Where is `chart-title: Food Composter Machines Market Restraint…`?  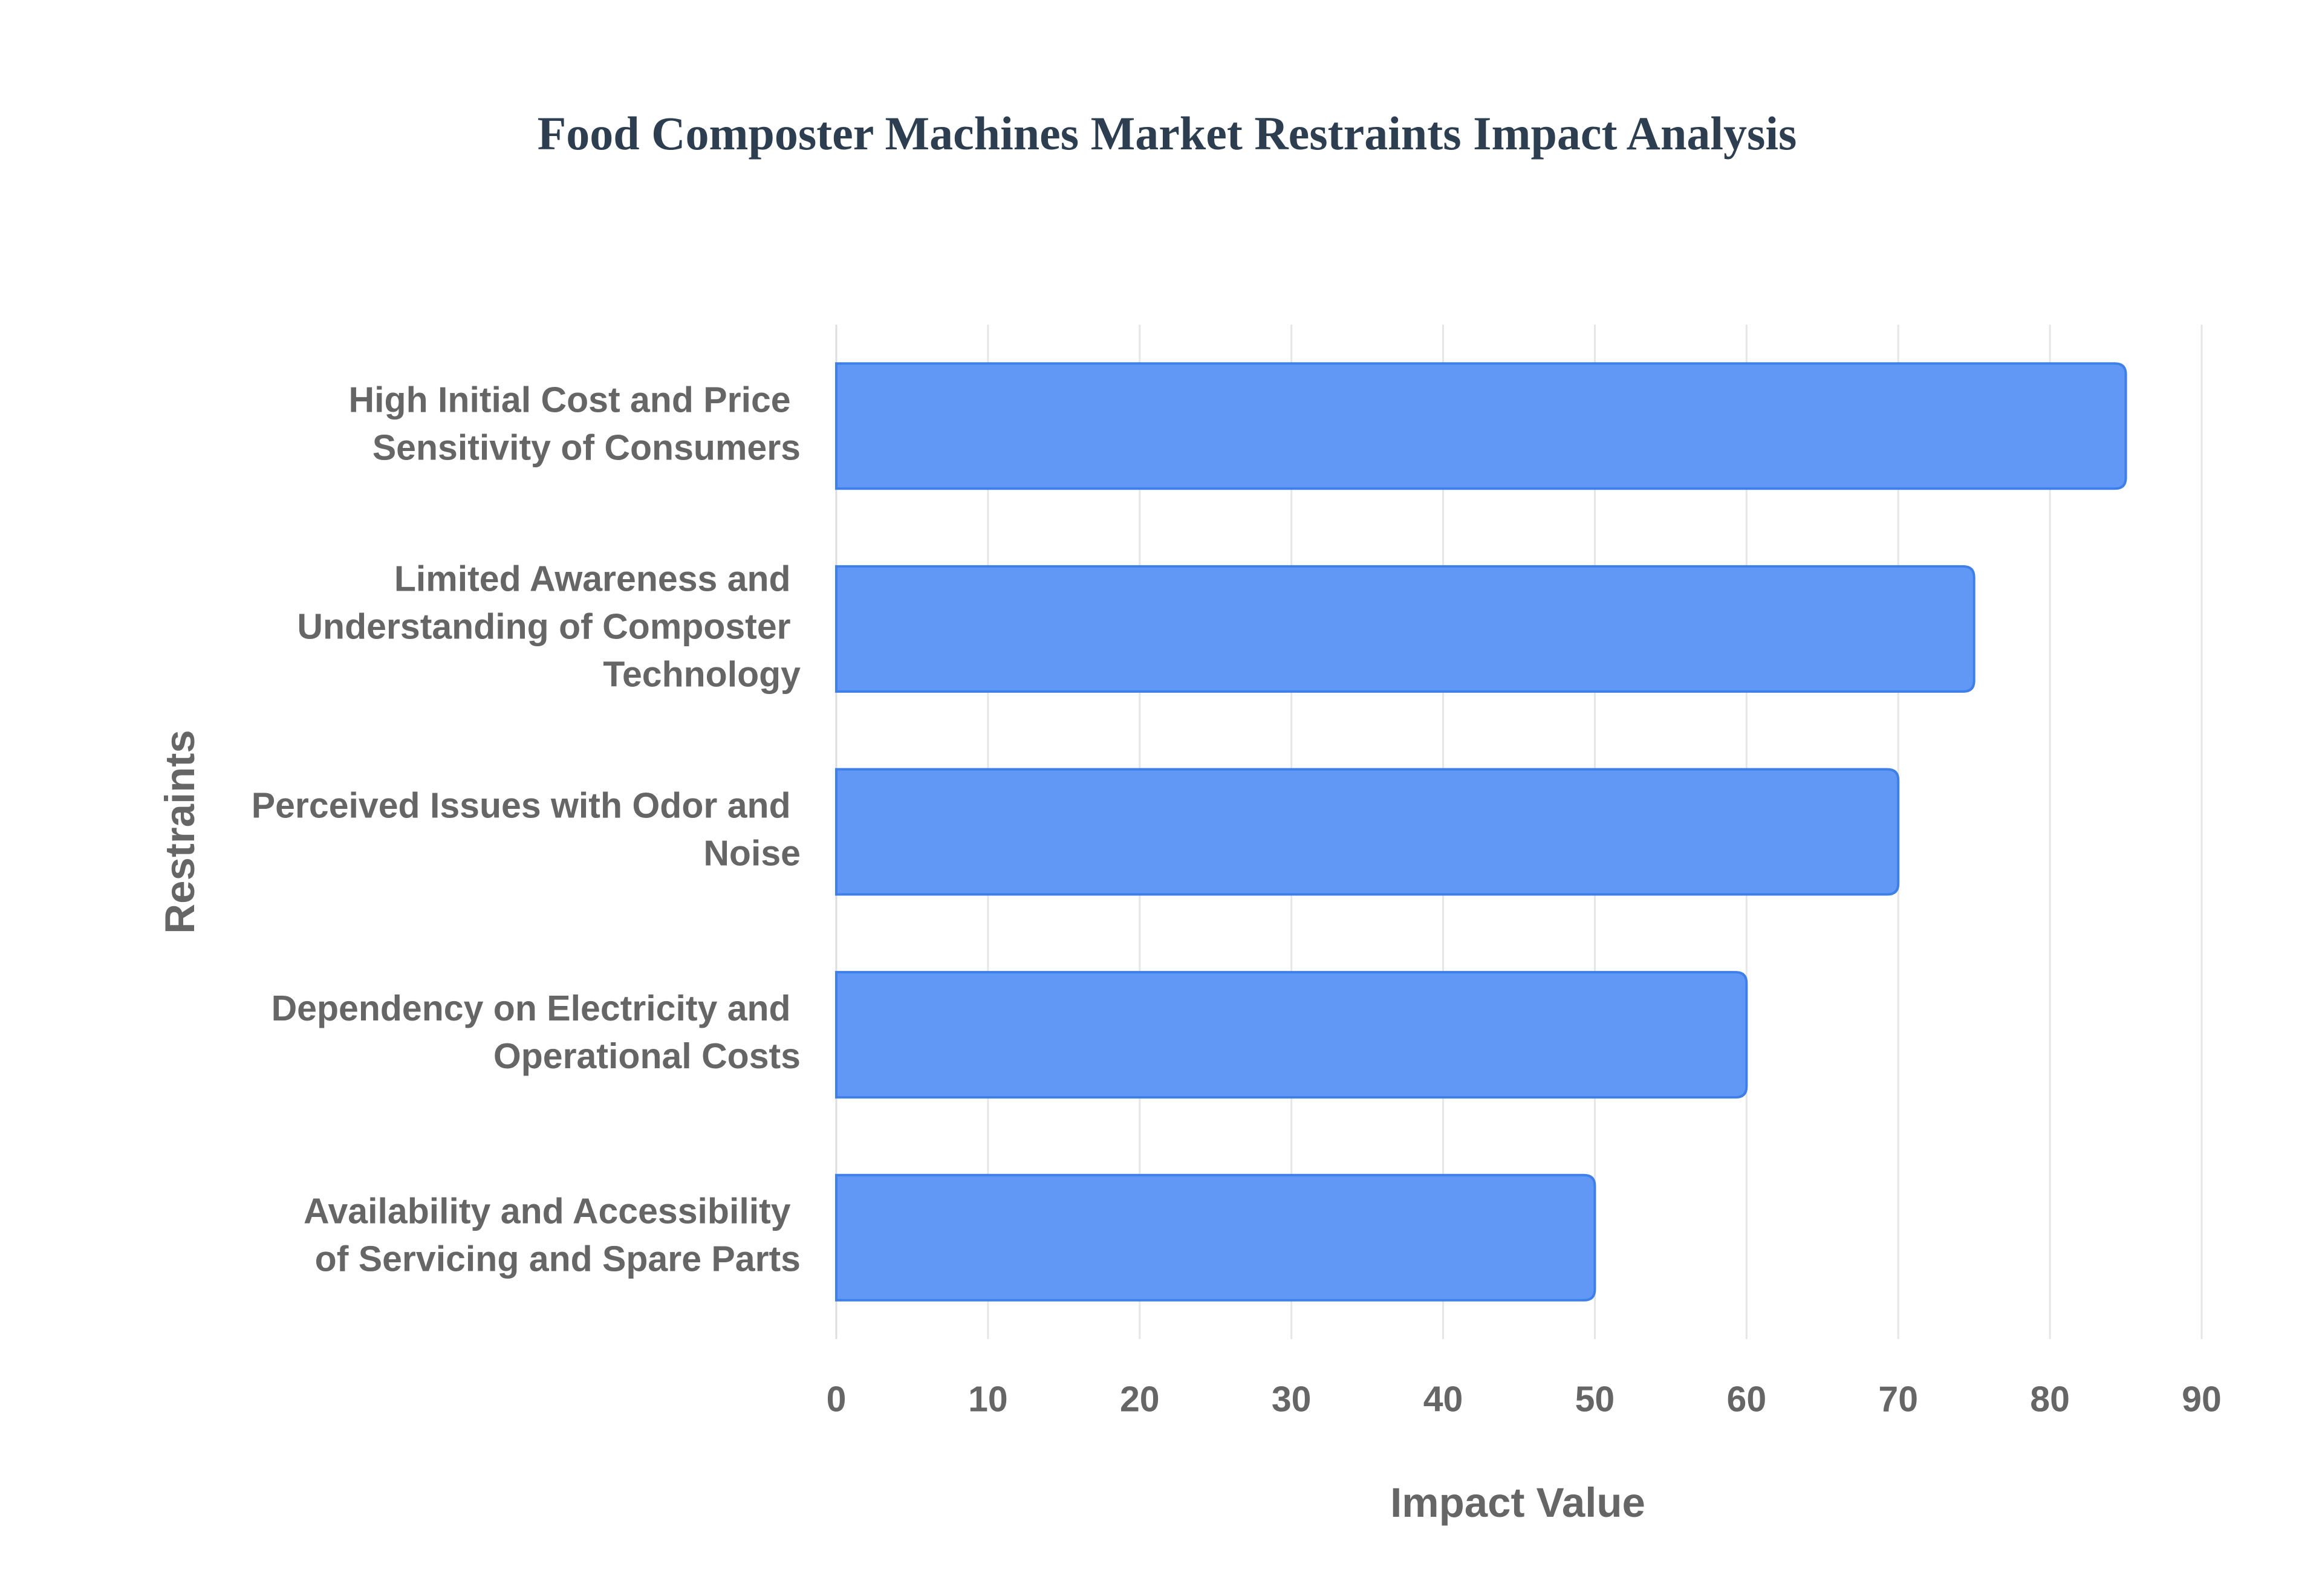 chart-title: Food Composter Machines Market Restraint… is located at coordinates (1167, 133).